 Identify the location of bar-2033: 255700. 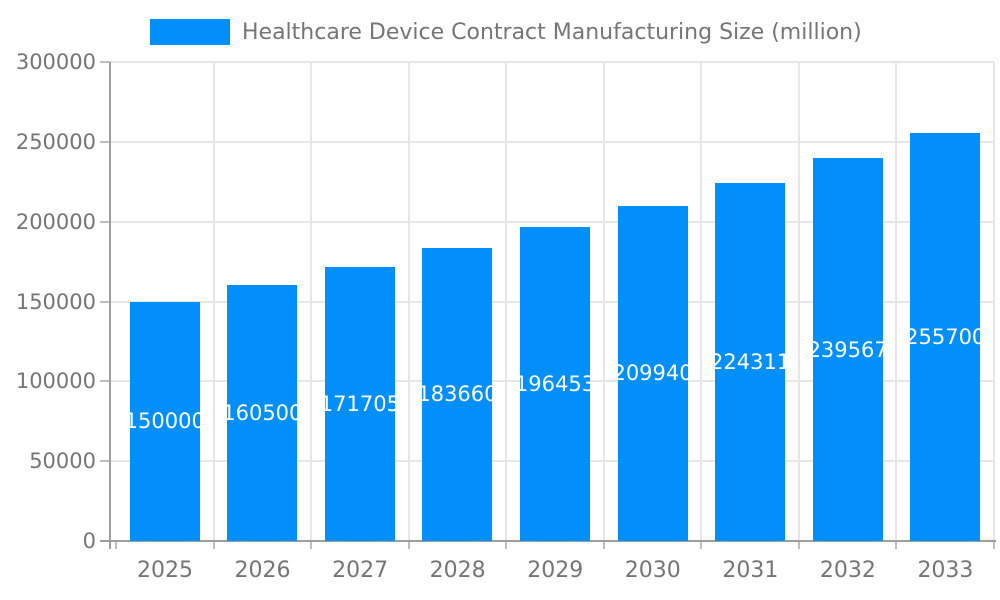
(945, 336).